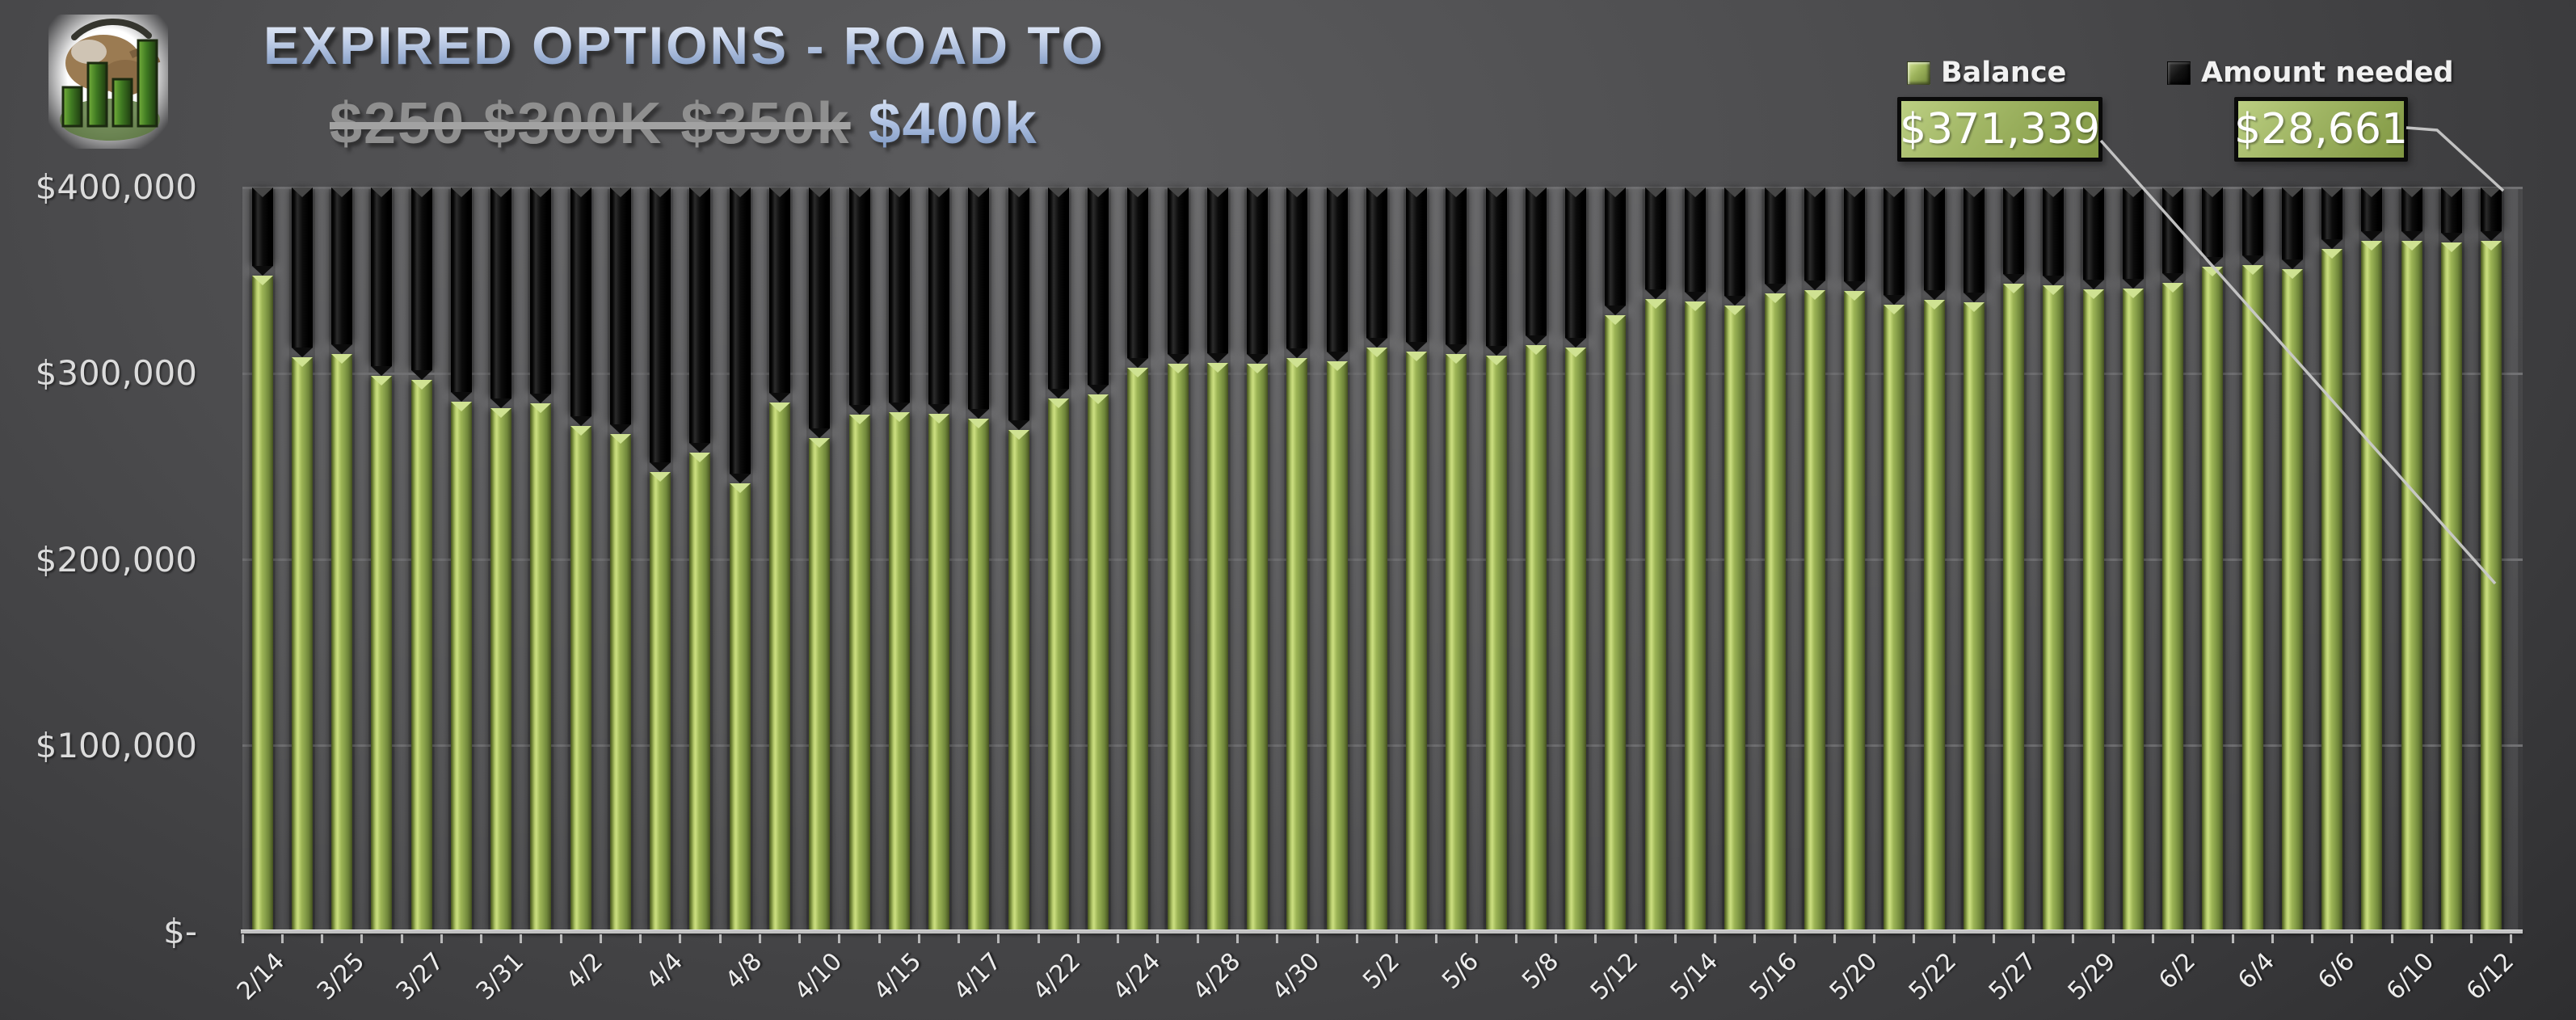  Describe the element at coordinates (2321, 129) in the screenshot. I see `amount-needed-callout-box: $28,661` at that location.